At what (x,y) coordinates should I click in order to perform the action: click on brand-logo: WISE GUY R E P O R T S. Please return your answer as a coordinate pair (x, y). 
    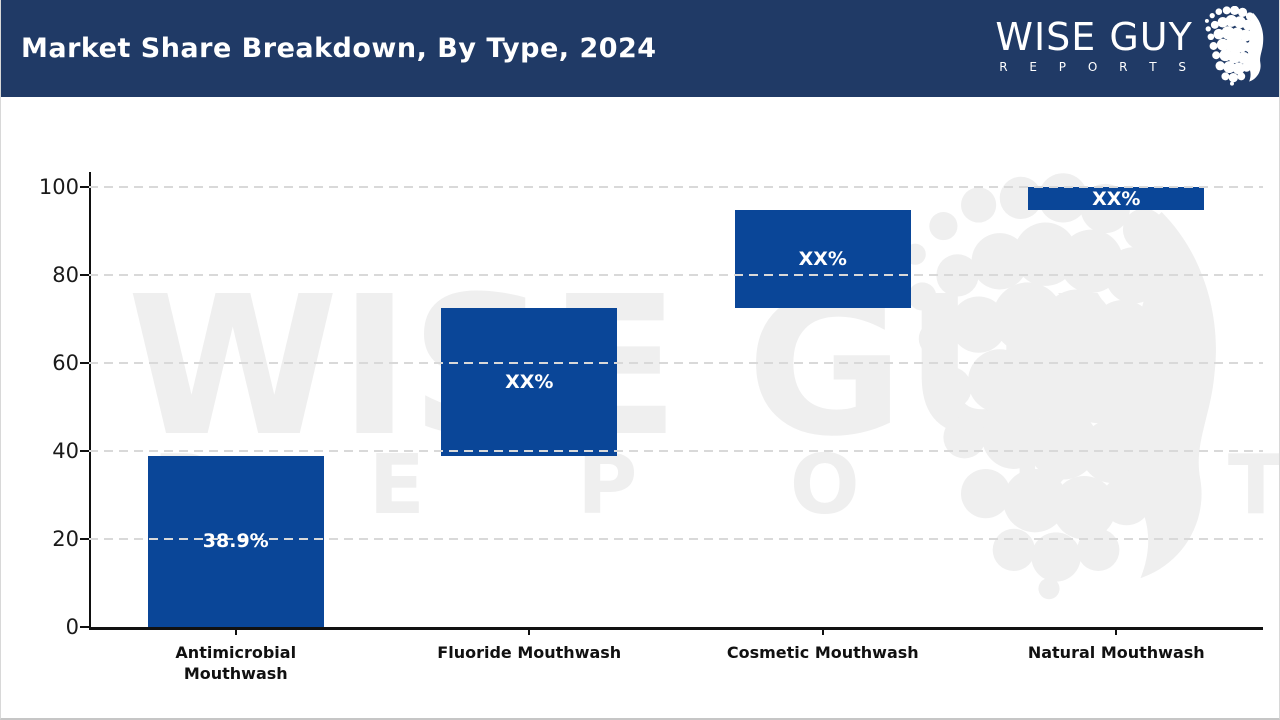
    Looking at the image, I should click on (1129, 46).